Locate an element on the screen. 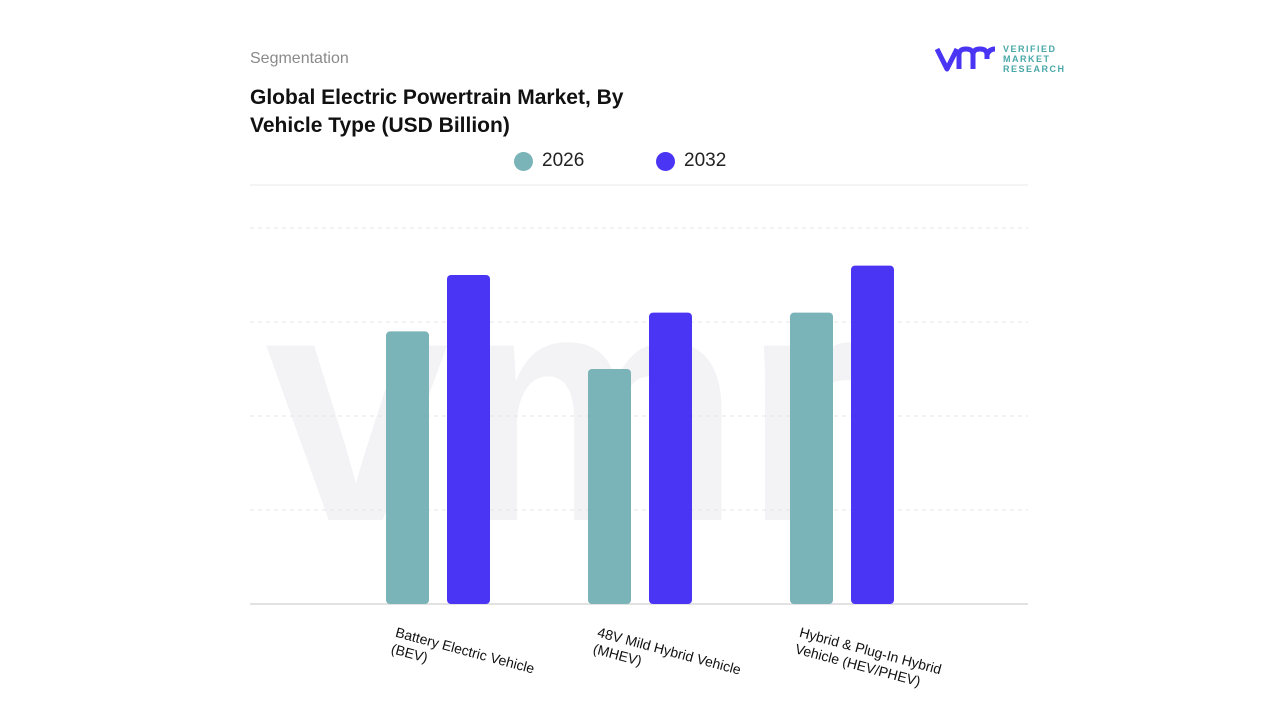  legend-item-2026: 2026 is located at coordinates (549, 161).